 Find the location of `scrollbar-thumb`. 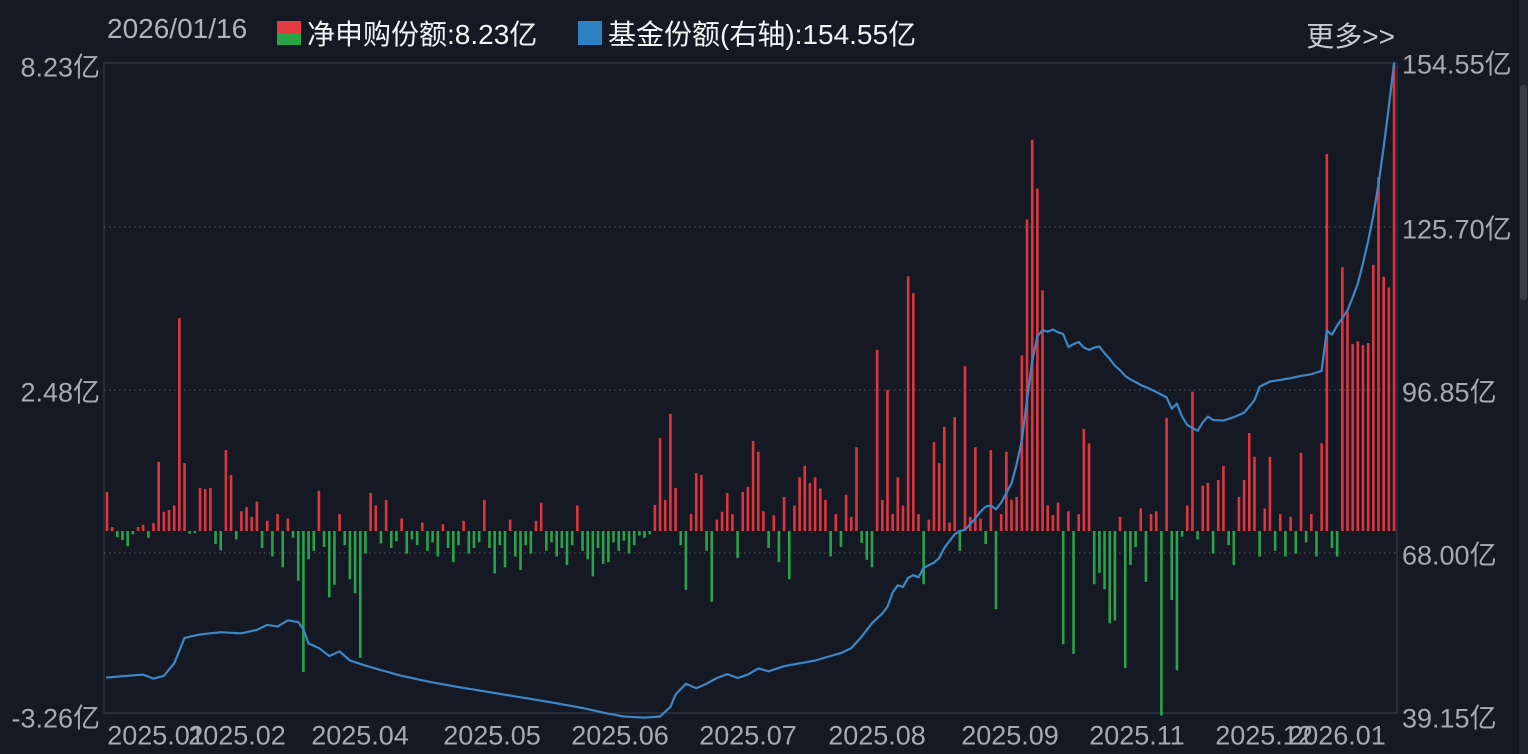

scrollbar-thumb is located at coordinates (1523, 192).